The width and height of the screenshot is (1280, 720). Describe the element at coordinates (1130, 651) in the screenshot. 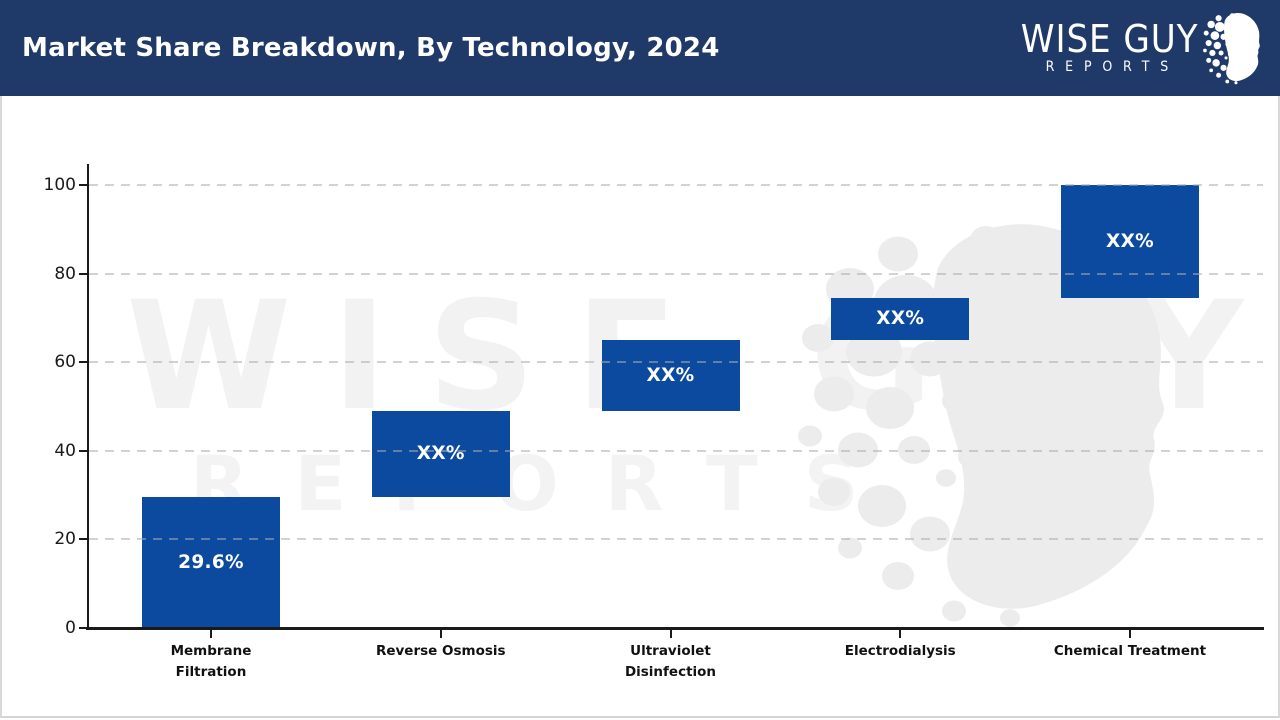

I see `x-category-label: Chemical Treatment` at that location.